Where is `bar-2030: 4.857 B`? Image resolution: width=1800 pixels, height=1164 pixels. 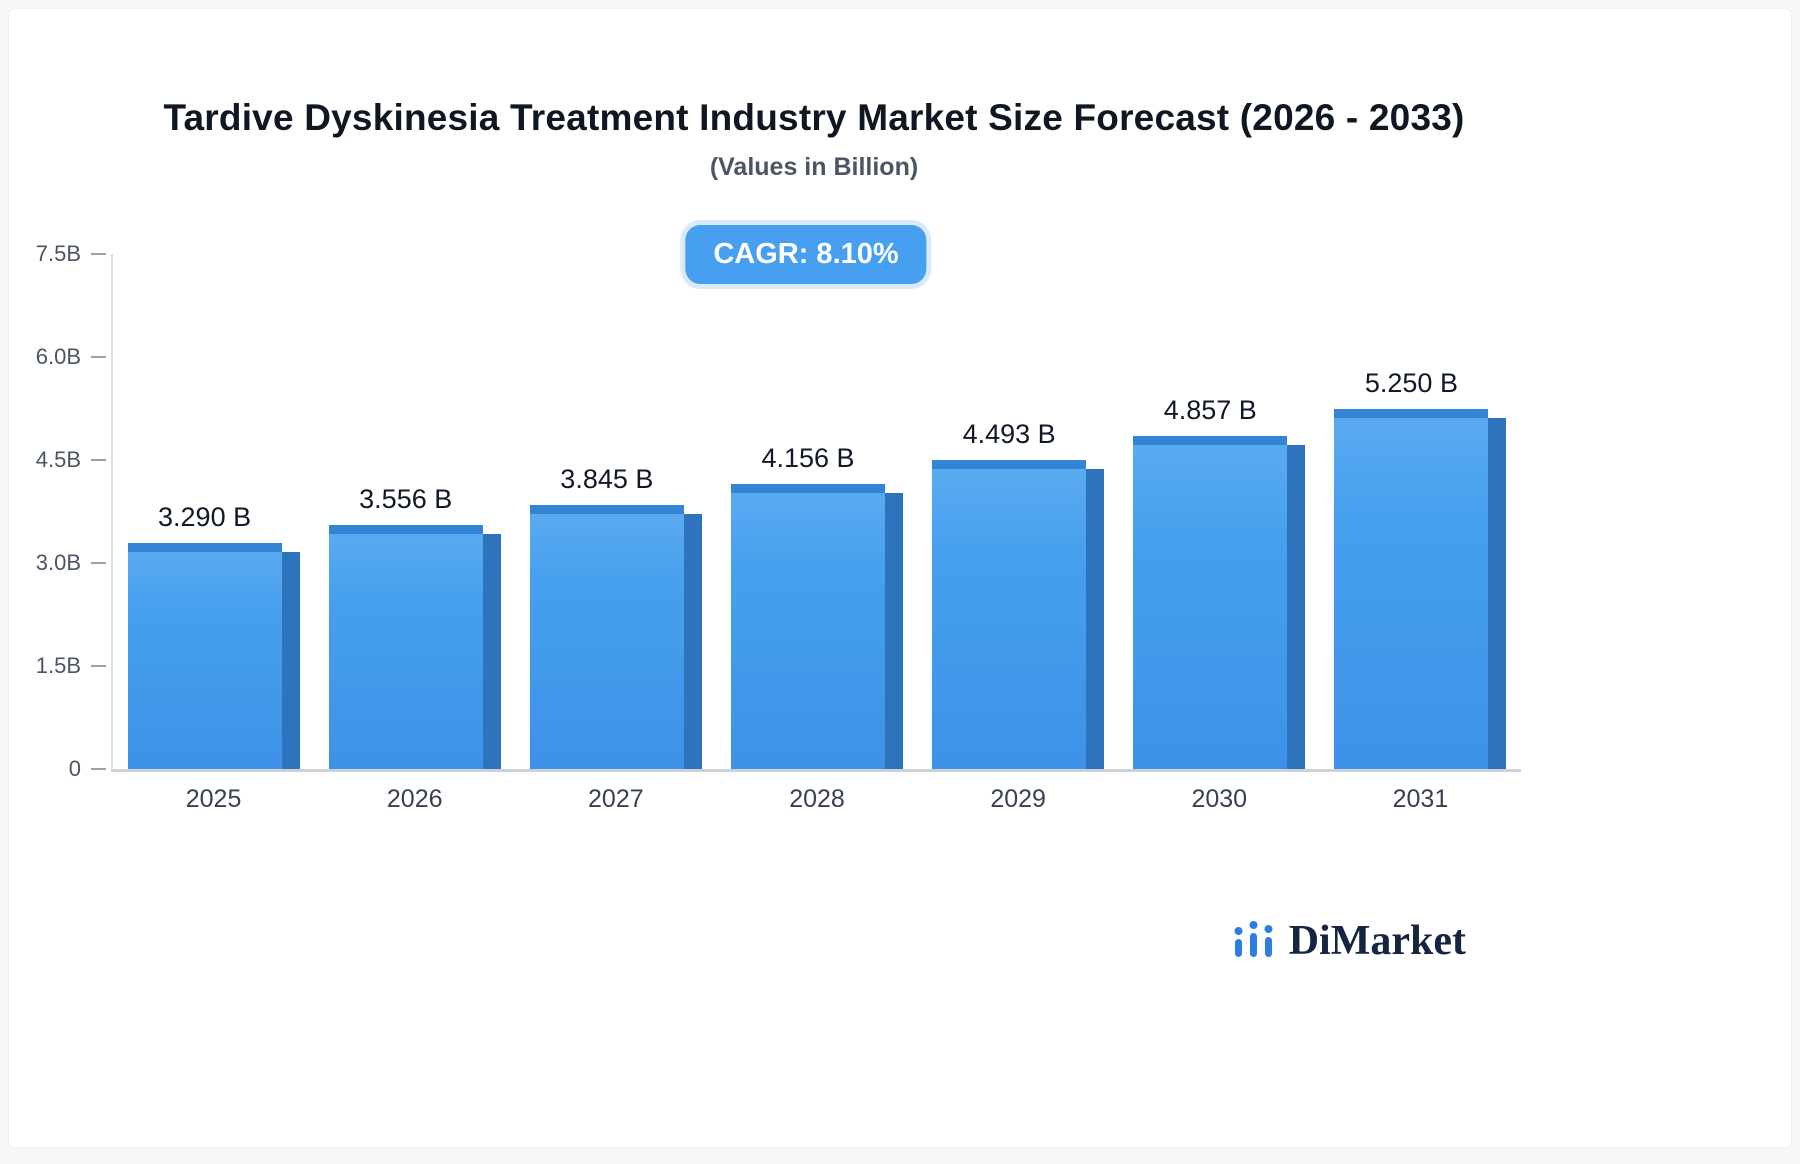
bar-2030: 4.857 B is located at coordinates (1219, 582).